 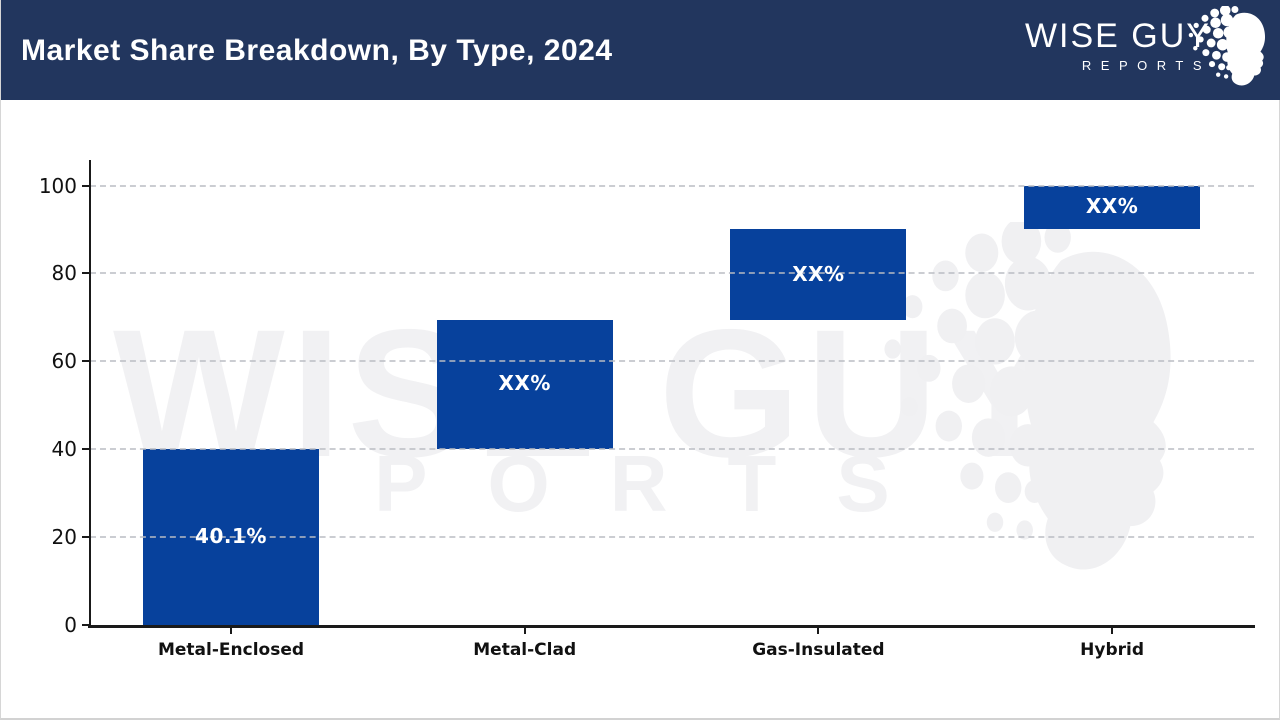 I want to click on x-category-label-1: Metal-Enclosed, so click(x=231, y=650).